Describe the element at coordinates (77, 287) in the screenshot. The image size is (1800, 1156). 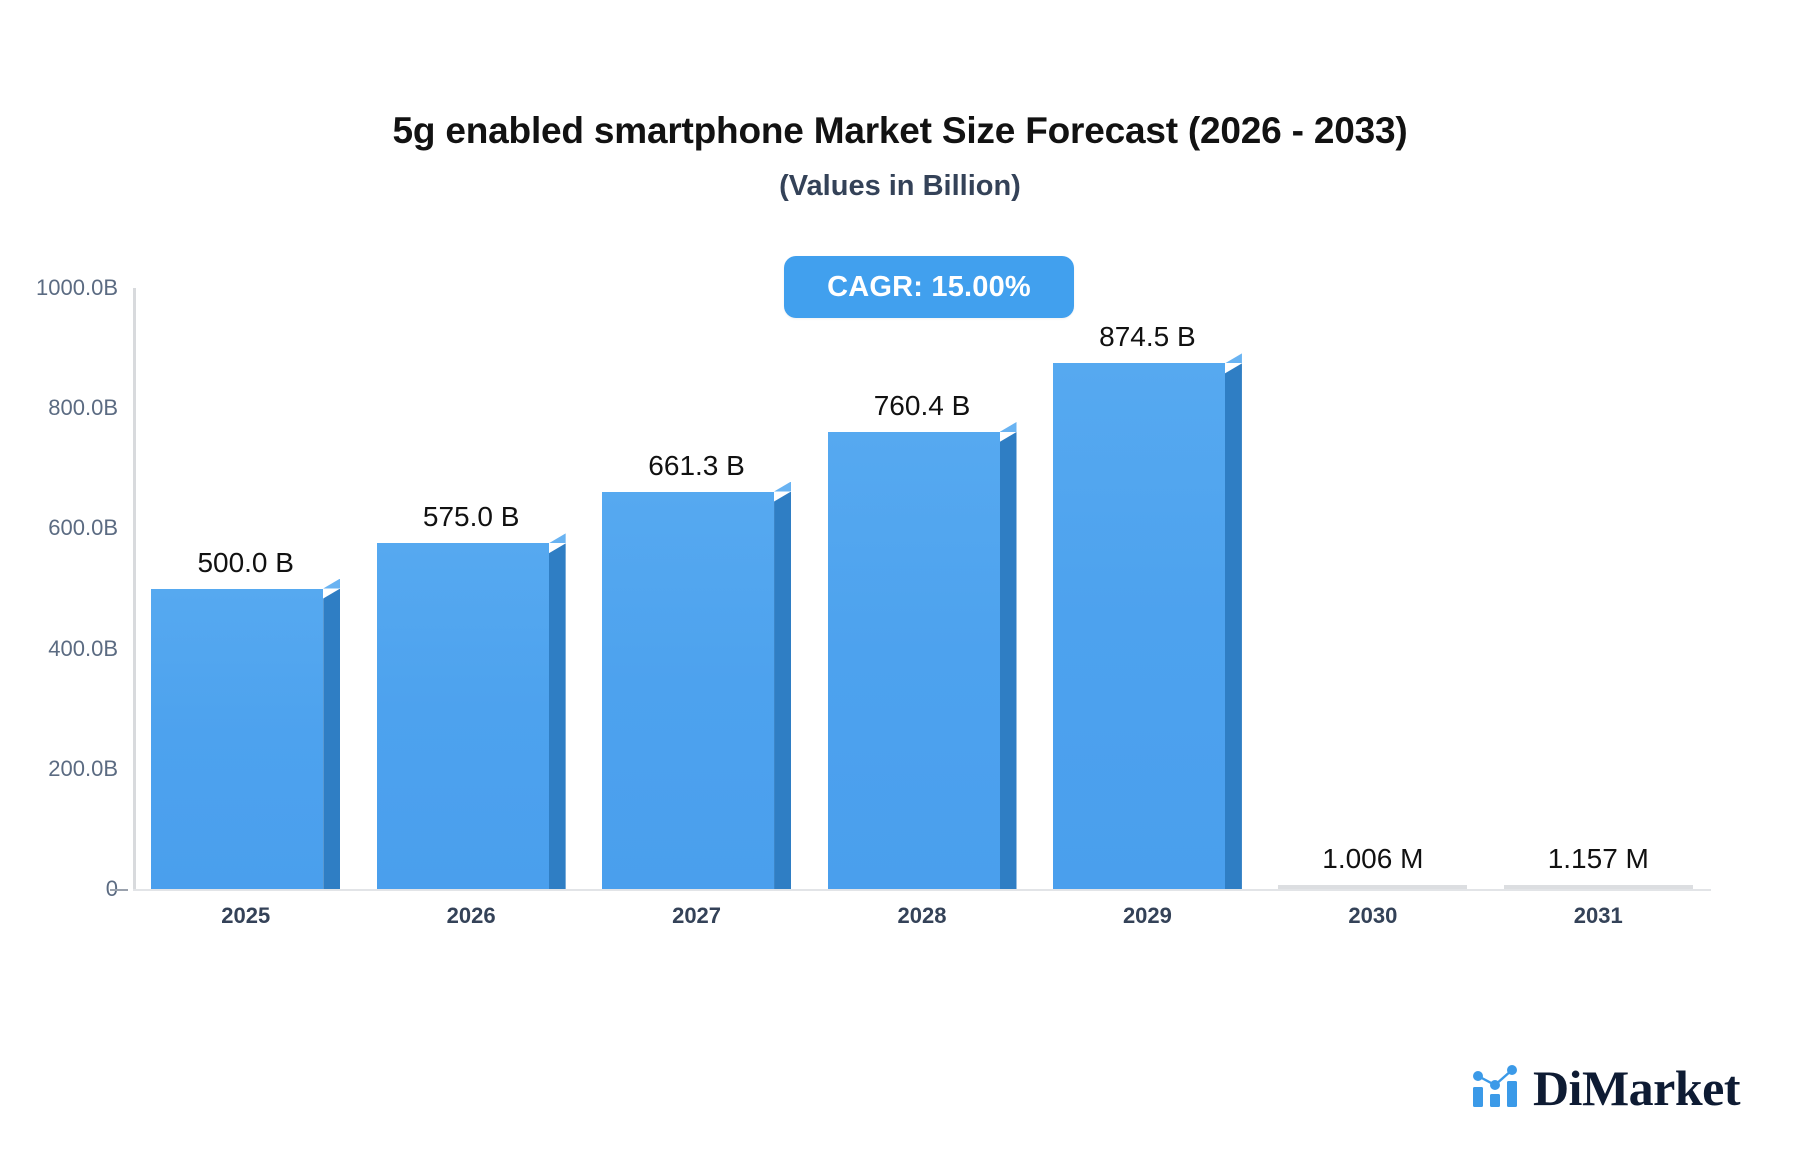
I see `y-axis-tick-label: 1000.0B` at that location.